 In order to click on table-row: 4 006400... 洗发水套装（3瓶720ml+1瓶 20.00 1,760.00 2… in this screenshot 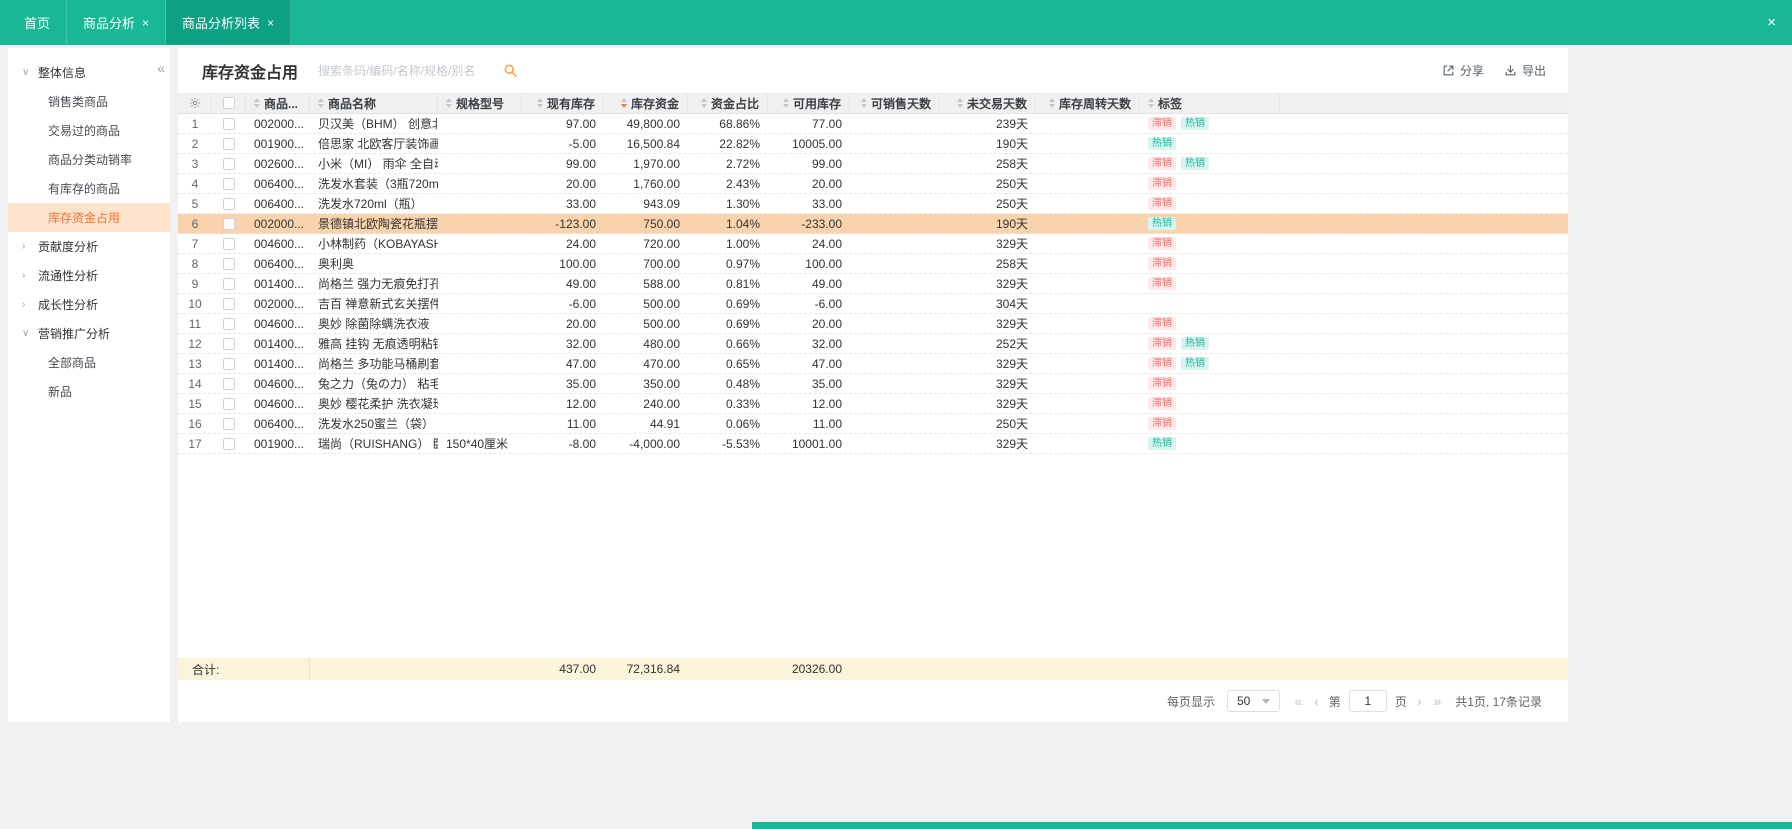, I will do `click(873, 184)`.